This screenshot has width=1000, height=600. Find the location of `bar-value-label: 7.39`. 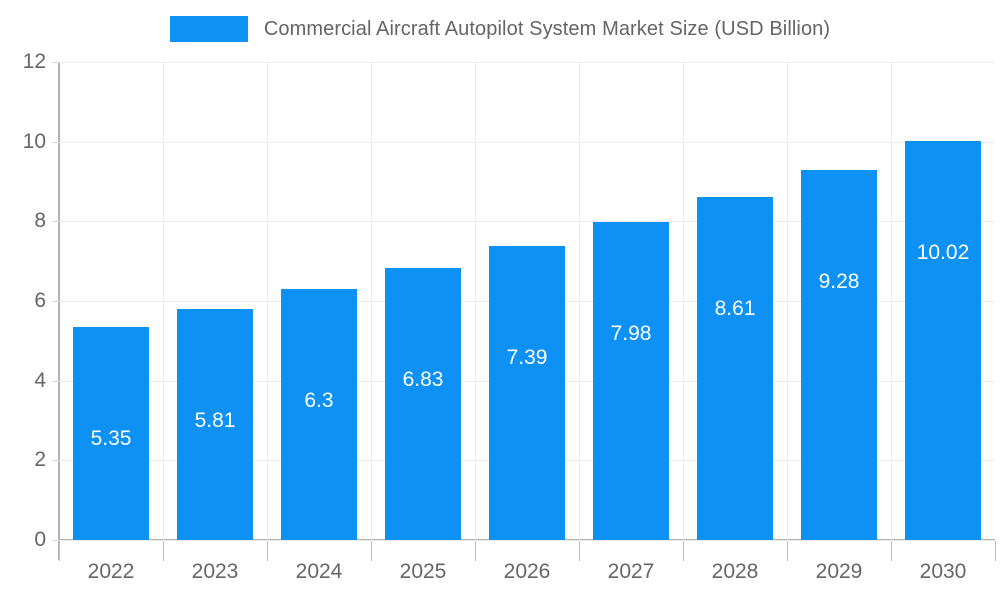

bar-value-label: 7.39 is located at coordinates (527, 357).